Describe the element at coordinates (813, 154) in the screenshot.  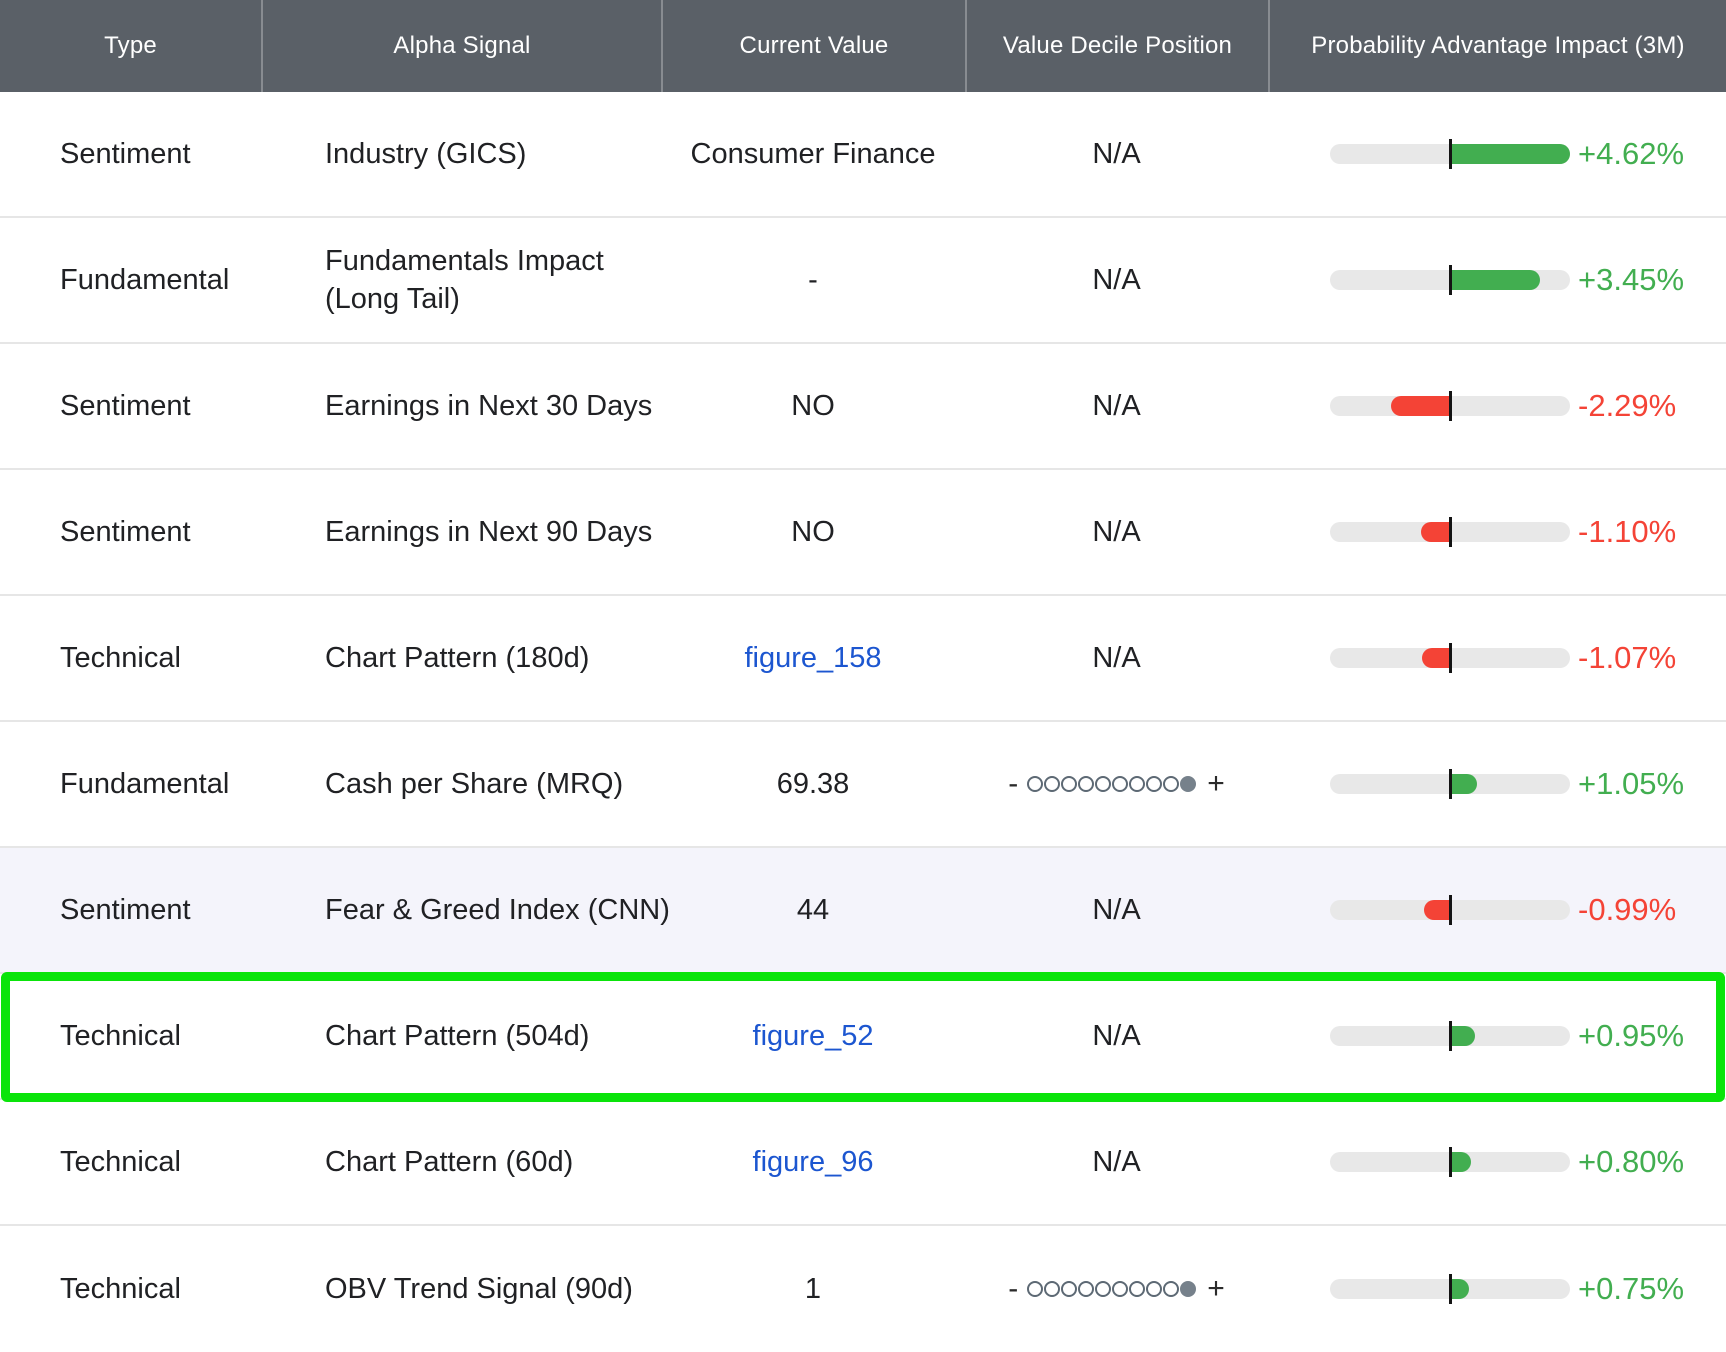
I see `value-cell: Consumer Finance` at that location.